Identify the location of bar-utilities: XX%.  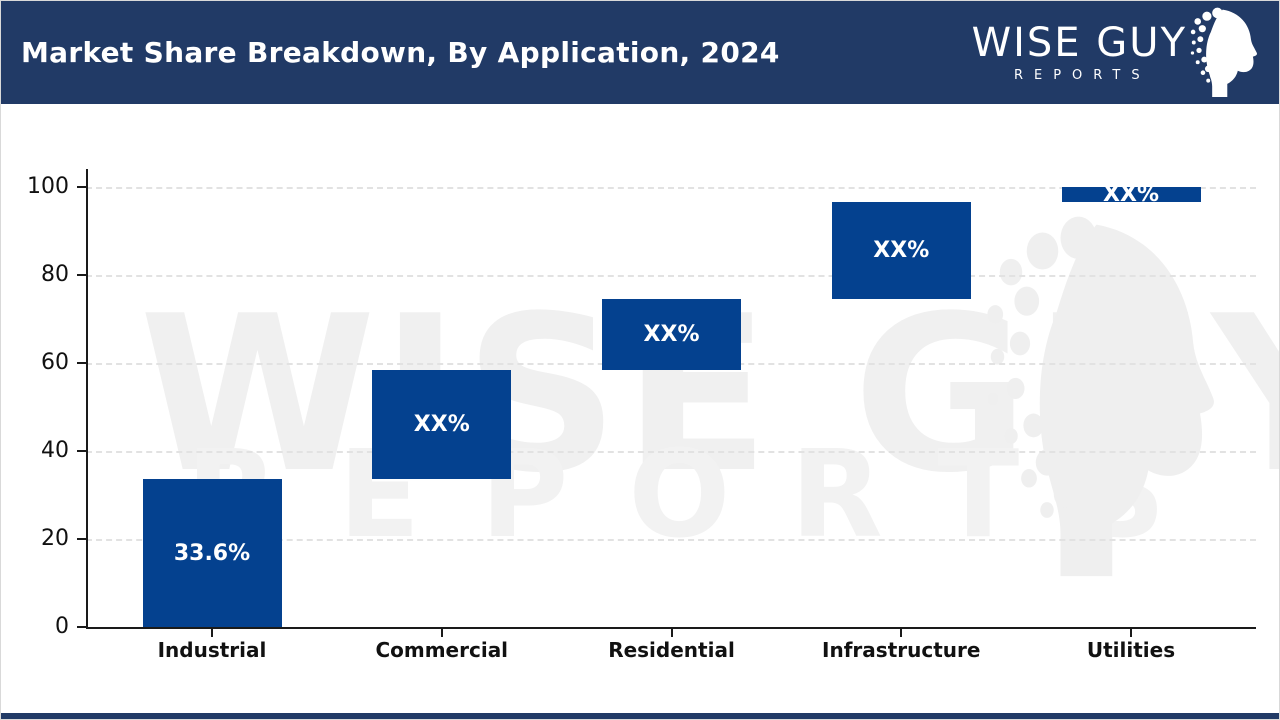
(1131, 194).